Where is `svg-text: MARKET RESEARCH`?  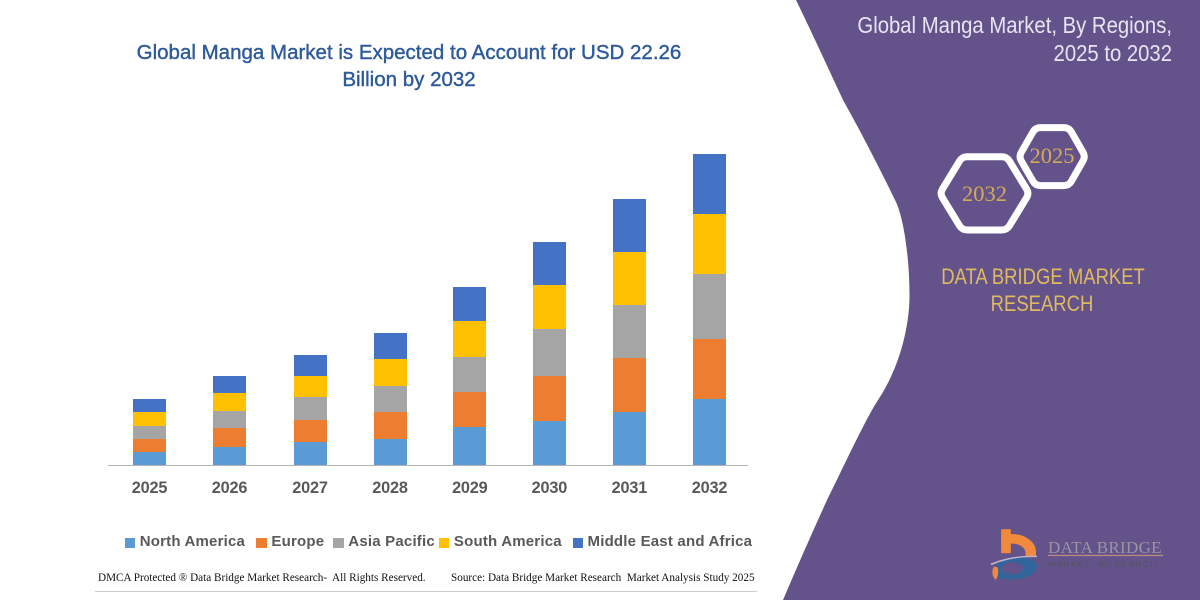
svg-text: MARKET RESEARCH is located at coordinates (1103, 564).